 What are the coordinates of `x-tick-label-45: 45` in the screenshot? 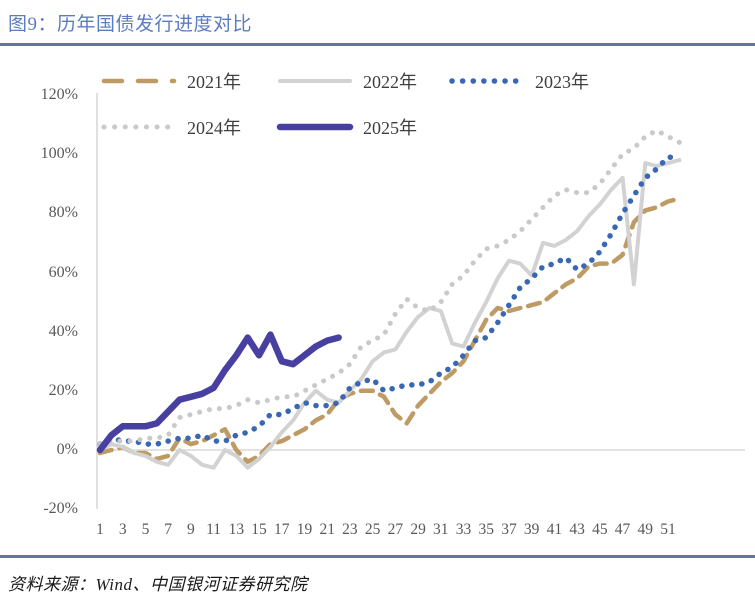 It's located at (600, 529).